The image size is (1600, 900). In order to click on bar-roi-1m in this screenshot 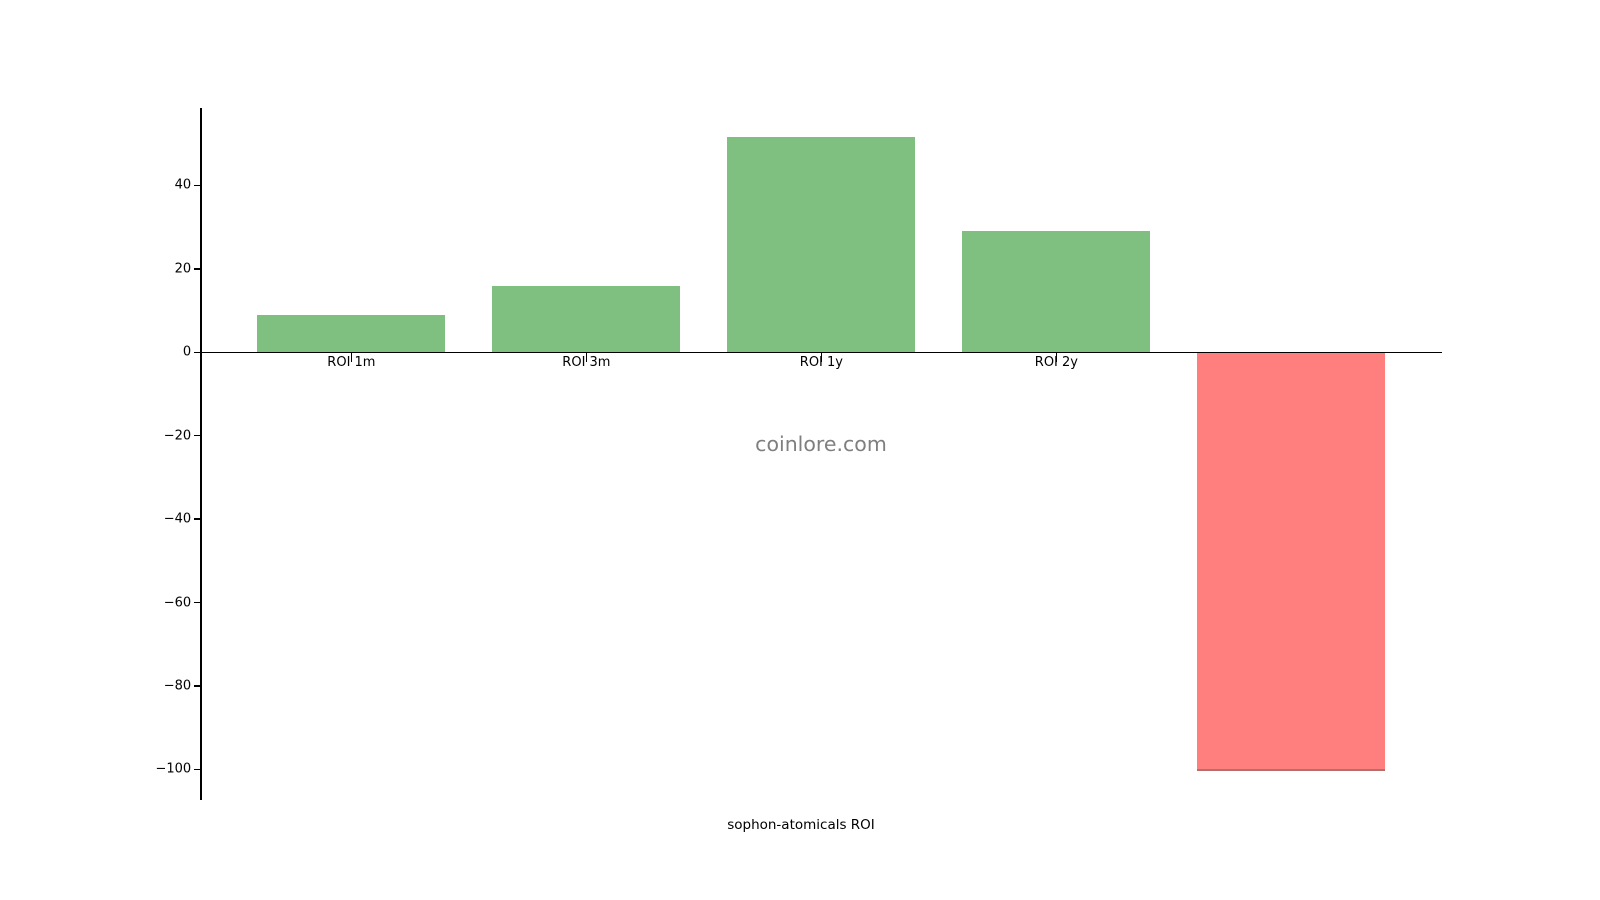, I will do `click(351, 333)`.